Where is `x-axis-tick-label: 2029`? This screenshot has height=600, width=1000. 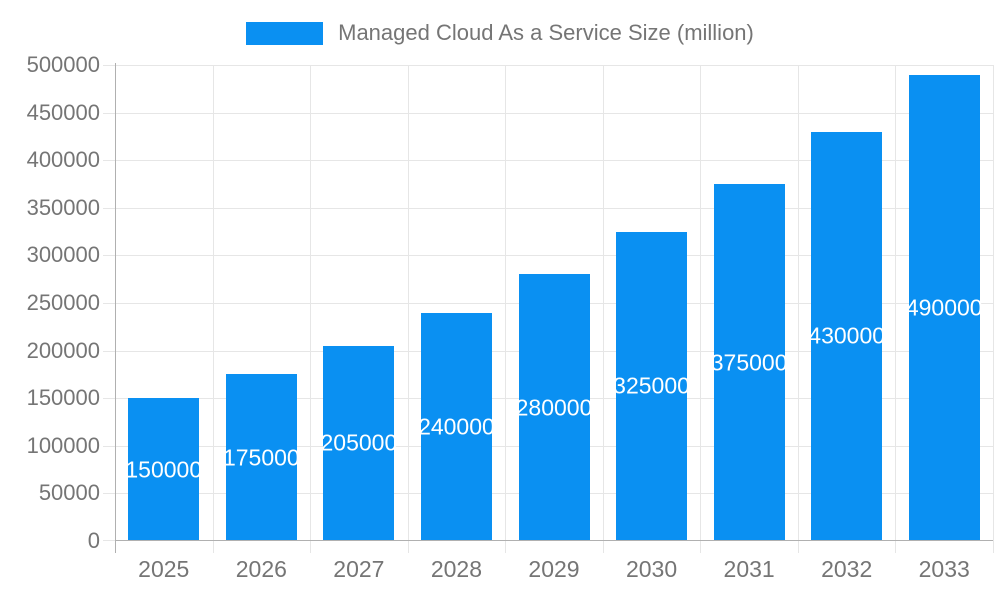
x-axis-tick-label: 2029 is located at coordinates (554, 569).